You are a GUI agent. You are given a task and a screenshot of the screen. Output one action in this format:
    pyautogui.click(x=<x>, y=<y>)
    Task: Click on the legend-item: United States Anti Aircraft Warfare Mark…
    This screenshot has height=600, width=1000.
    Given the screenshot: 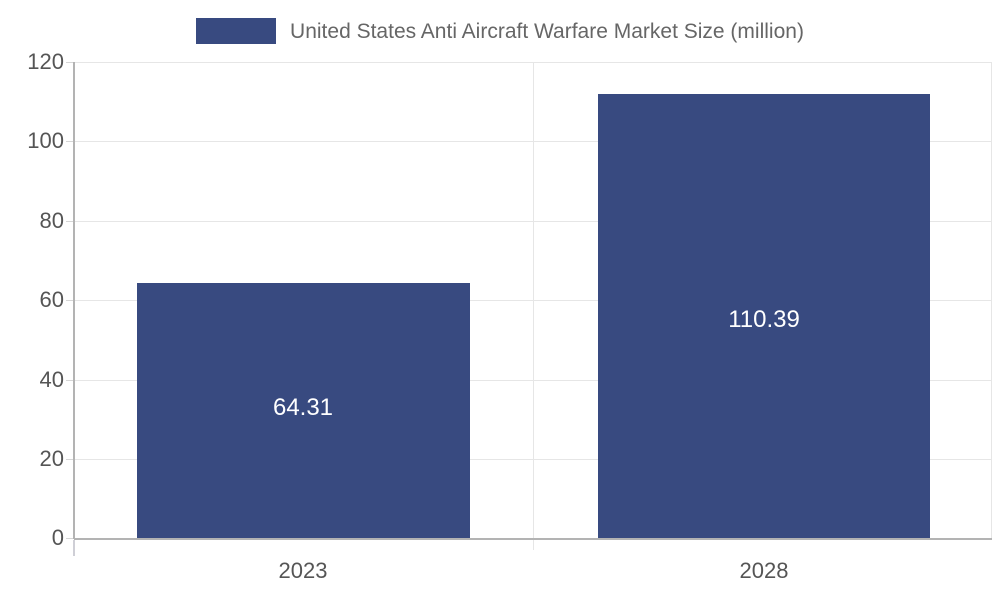 What is the action you would take?
    pyautogui.click(x=500, y=31)
    